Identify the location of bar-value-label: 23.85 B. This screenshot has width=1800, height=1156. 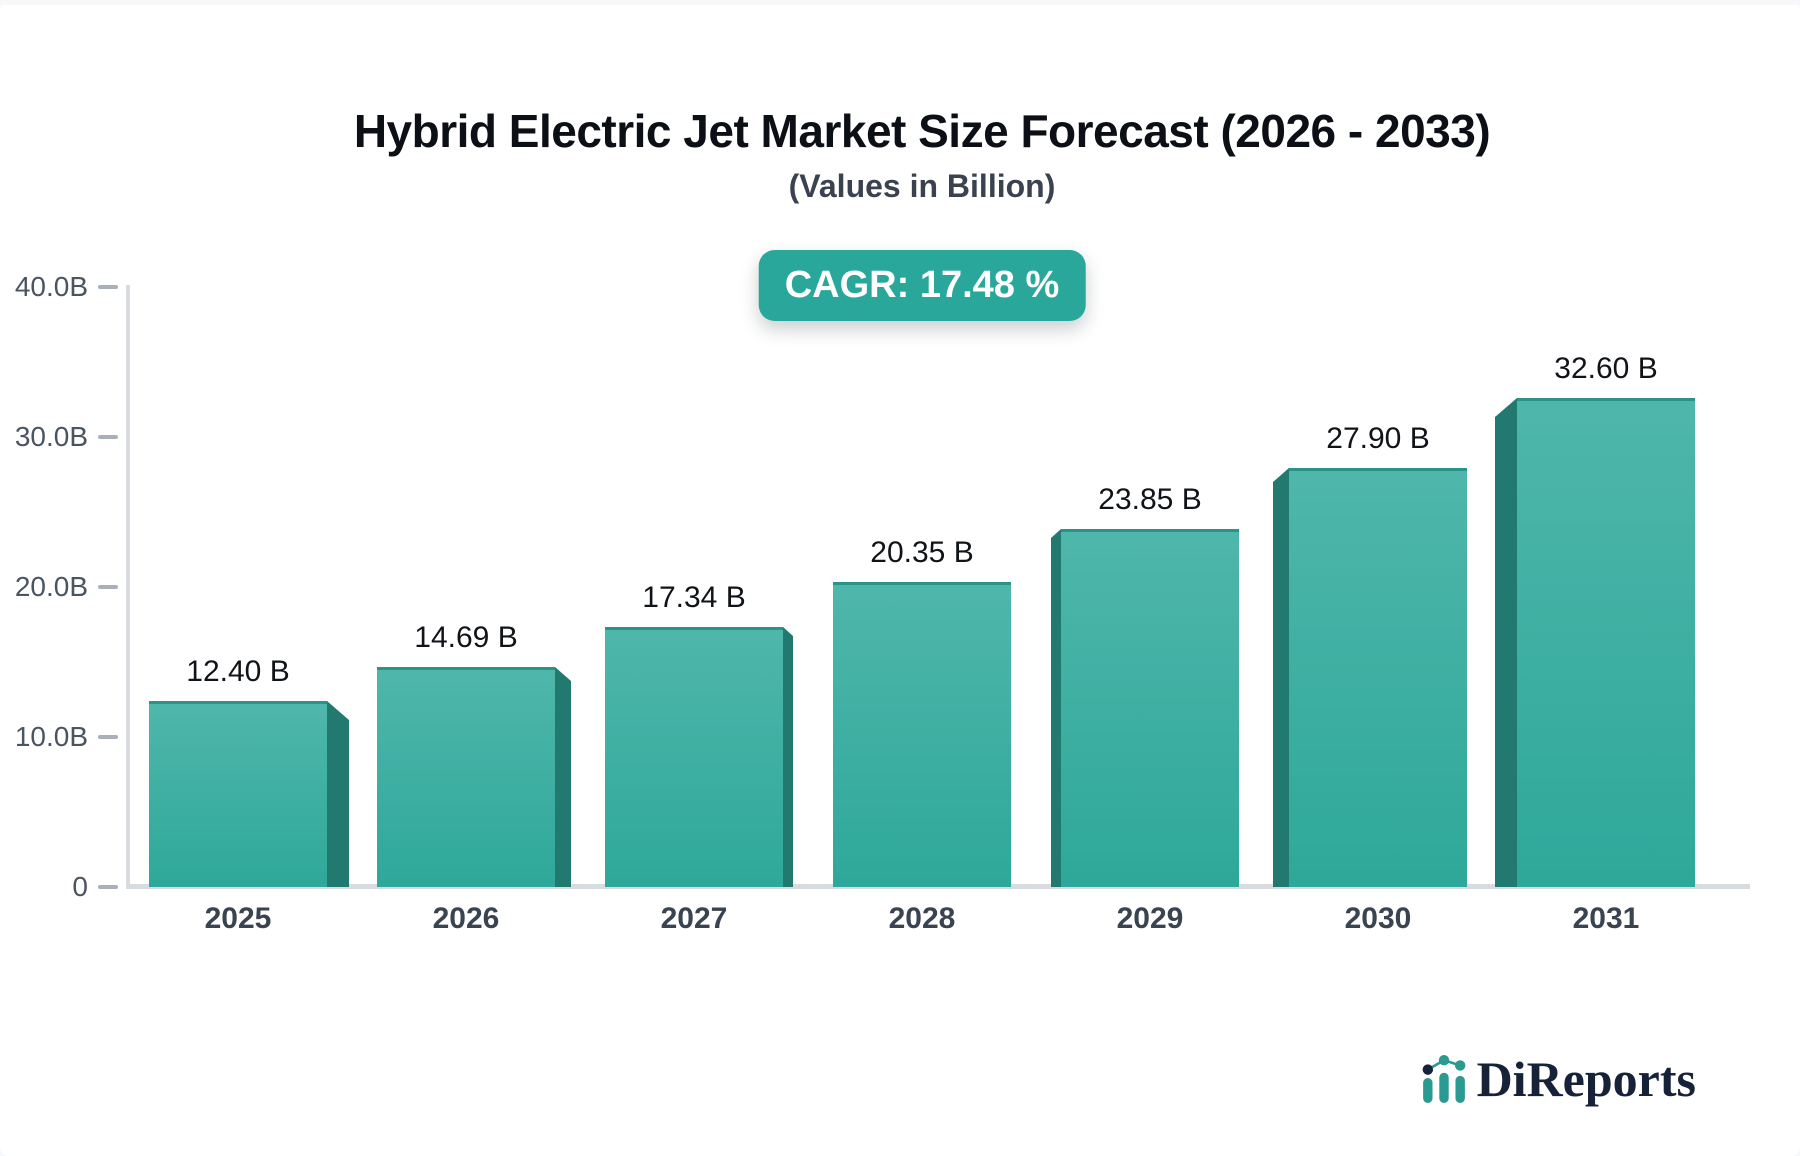
(1150, 499).